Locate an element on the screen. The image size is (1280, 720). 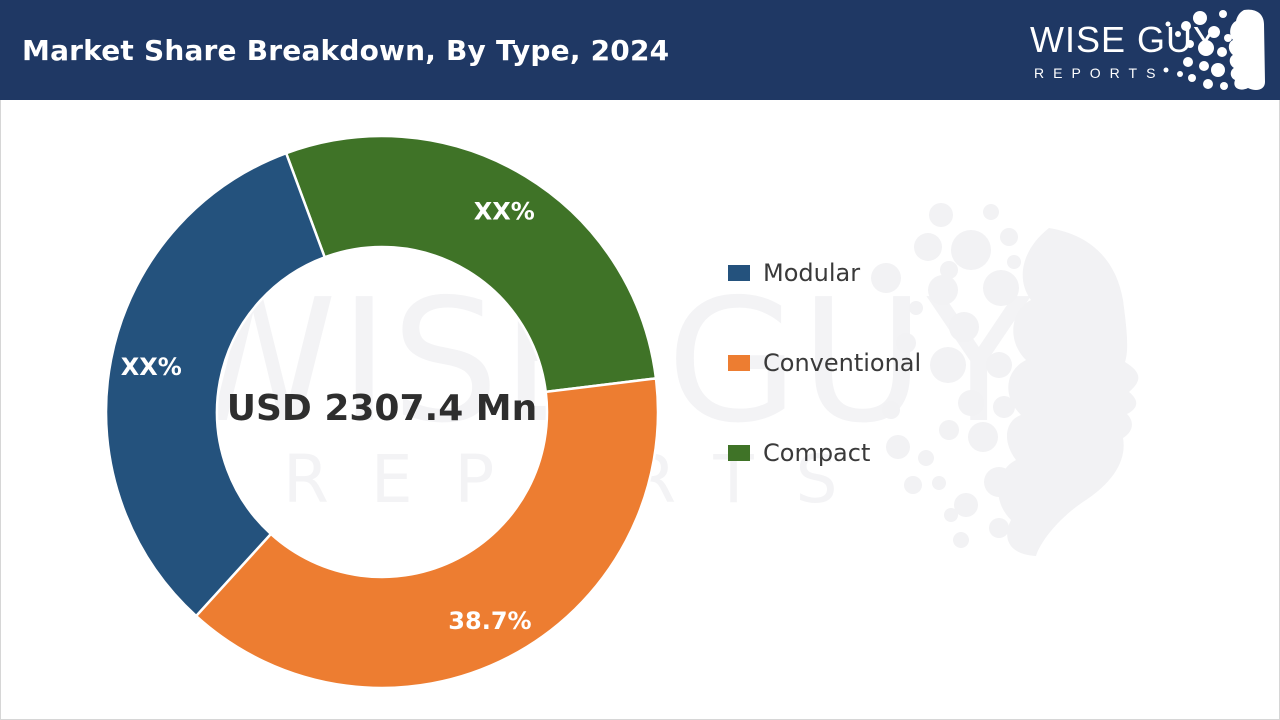
legend-swatch-compact is located at coordinates (739, 453).